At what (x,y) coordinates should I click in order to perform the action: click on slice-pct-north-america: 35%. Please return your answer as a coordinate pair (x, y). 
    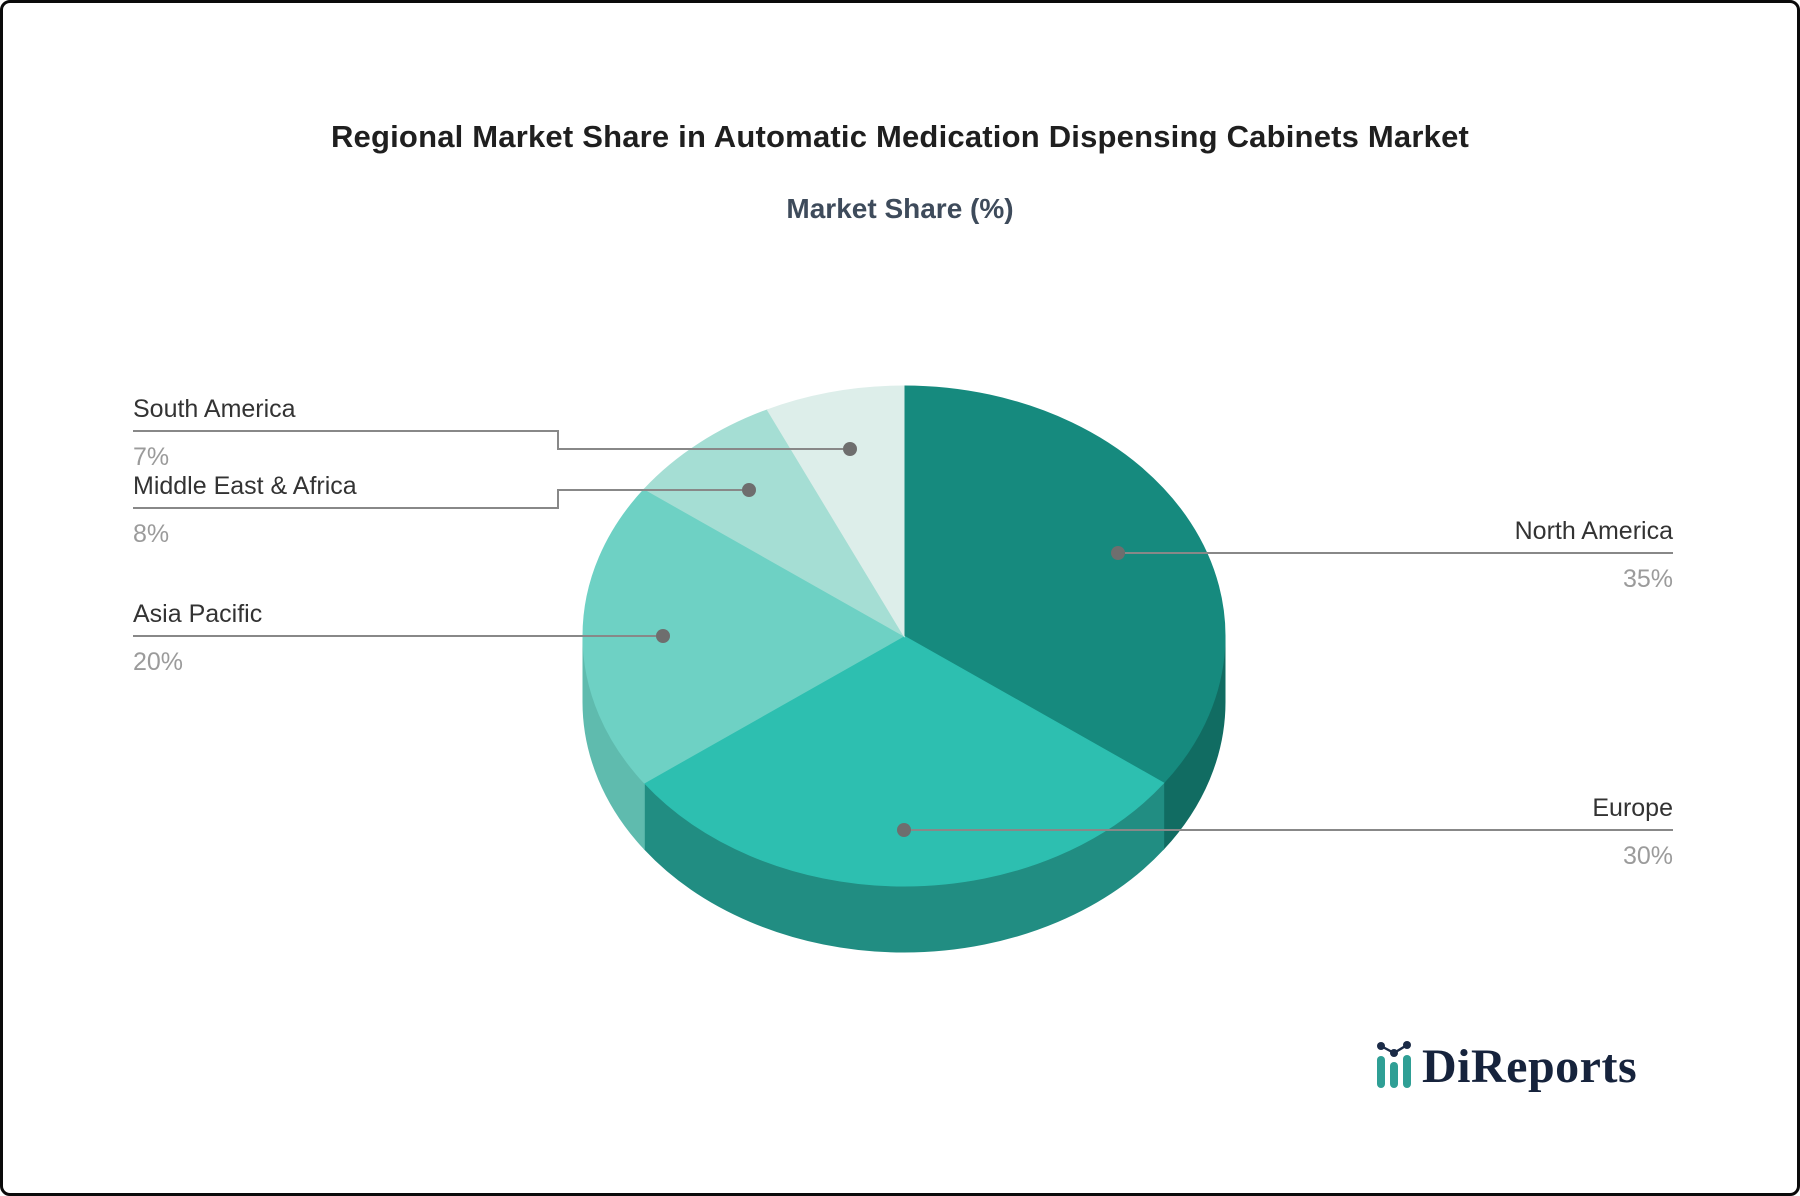
    Looking at the image, I should click on (1647, 579).